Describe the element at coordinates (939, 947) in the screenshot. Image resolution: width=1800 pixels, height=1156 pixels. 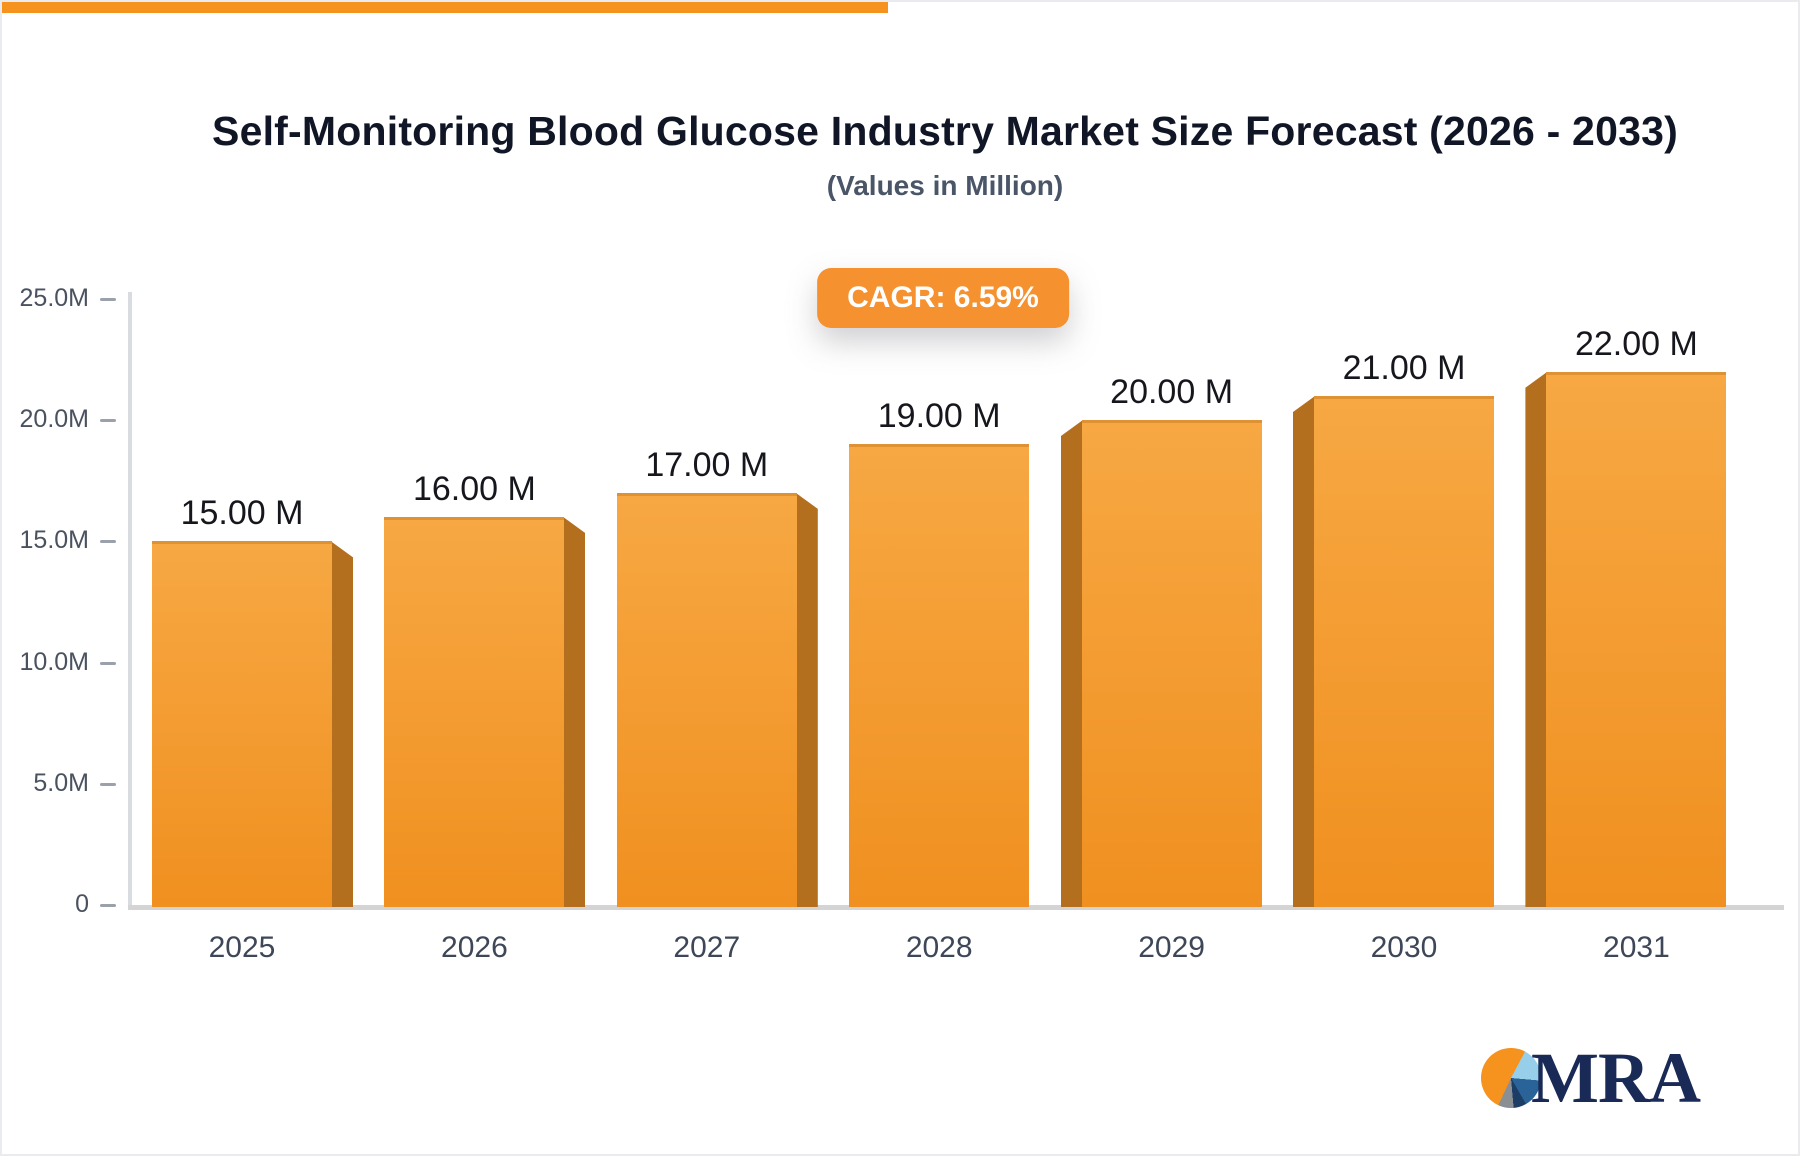
I see `x-tick-label: 2028` at that location.